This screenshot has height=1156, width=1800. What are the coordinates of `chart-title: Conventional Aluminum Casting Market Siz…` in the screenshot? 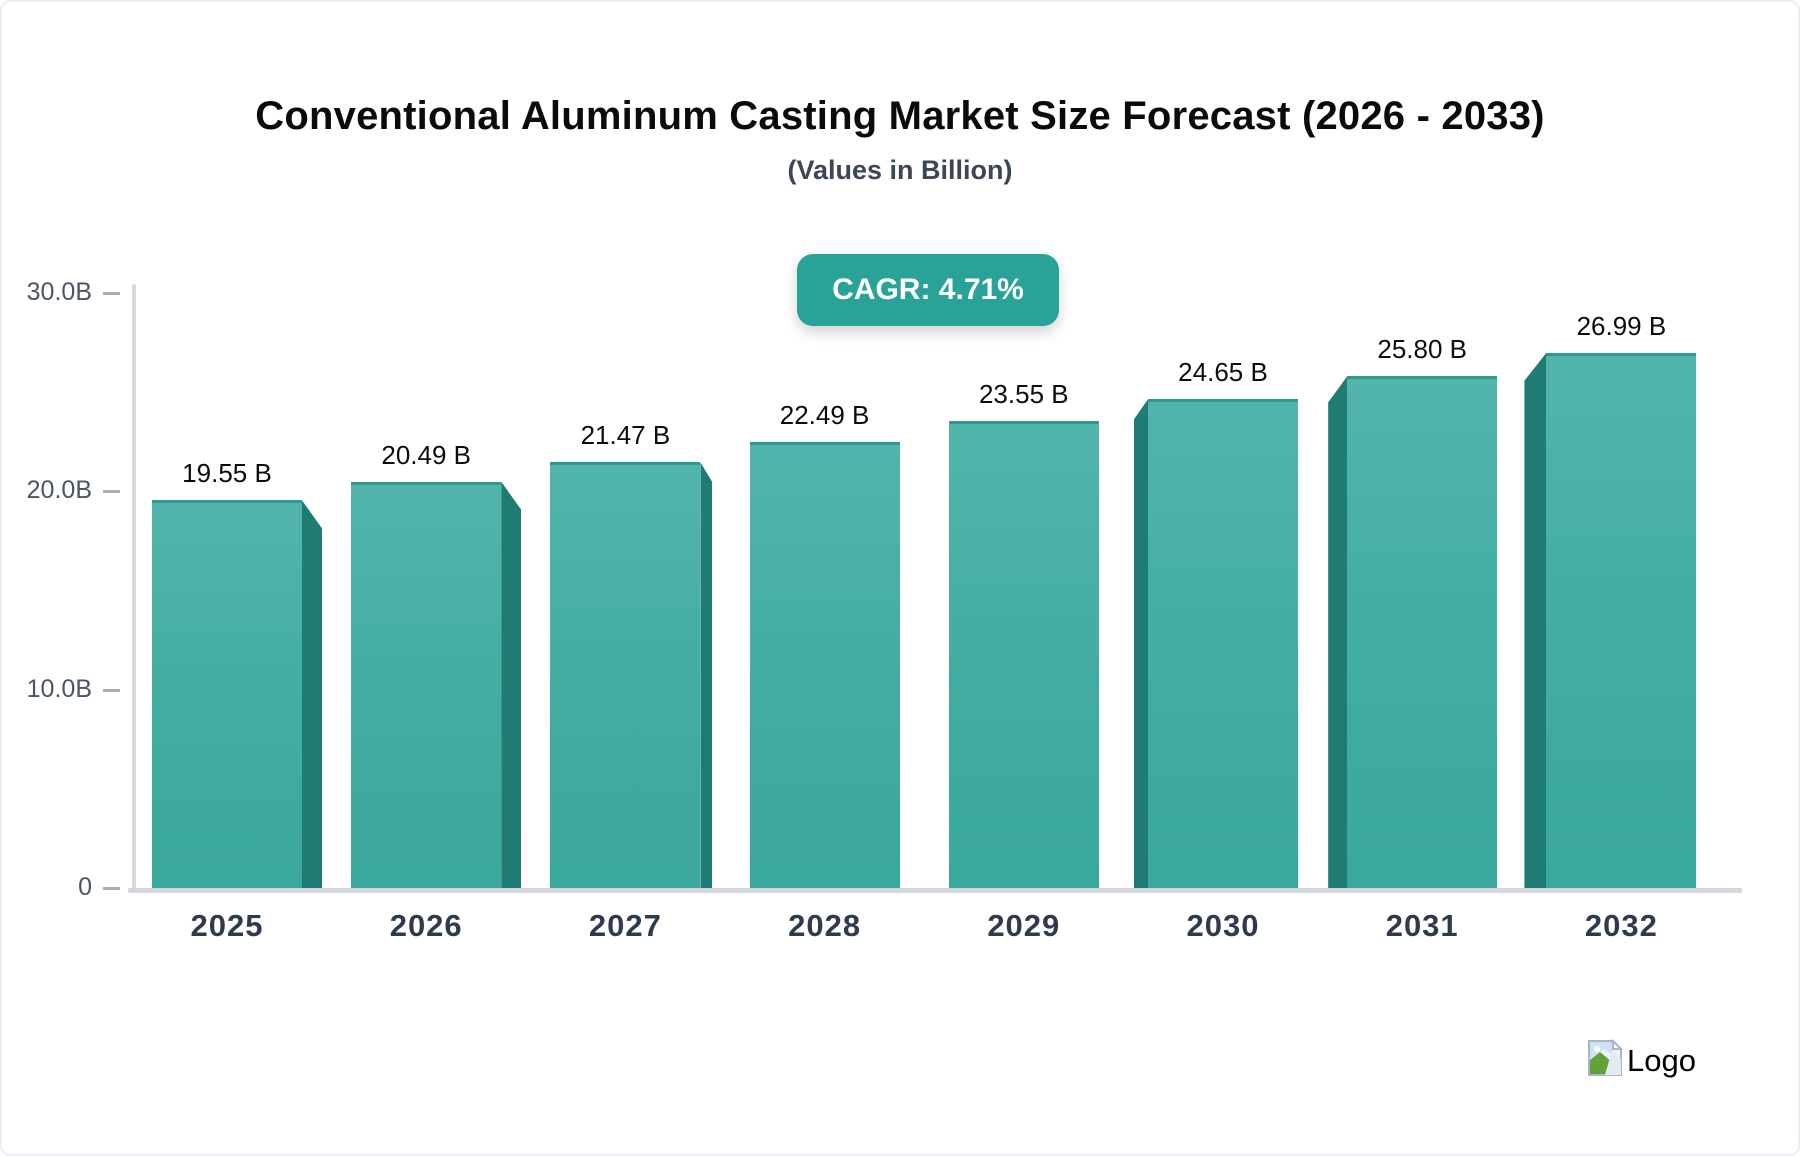 It's located at (900, 116).